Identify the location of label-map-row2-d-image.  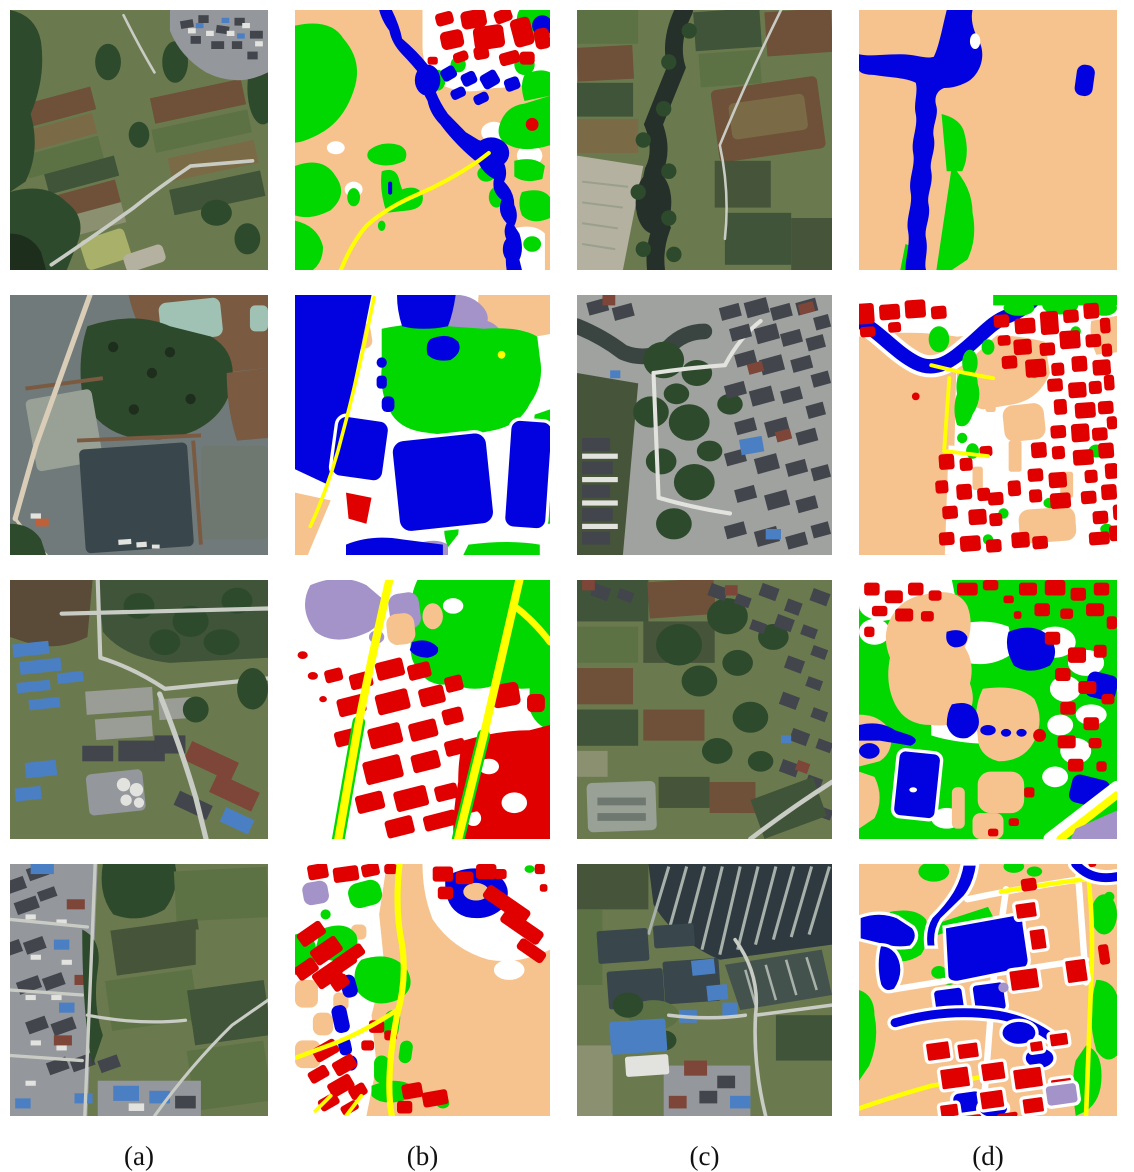
(988, 425).